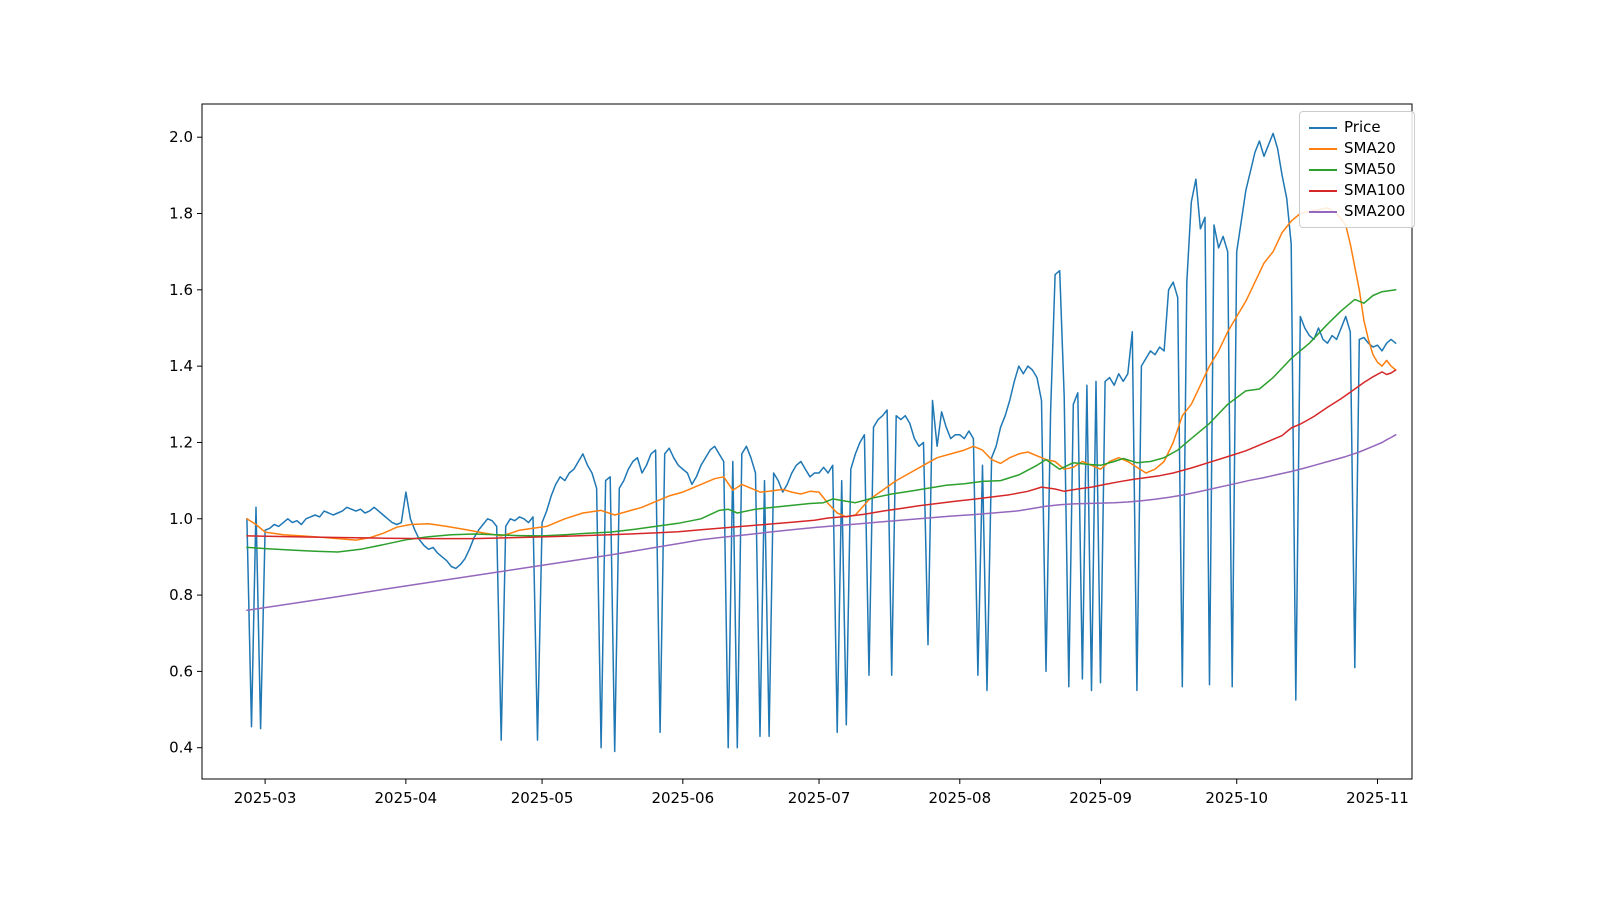 The height and width of the screenshot is (900, 1600). What do you see at coordinates (181, 442) in the screenshot?
I see `y-tick-label: 1.2` at bounding box center [181, 442].